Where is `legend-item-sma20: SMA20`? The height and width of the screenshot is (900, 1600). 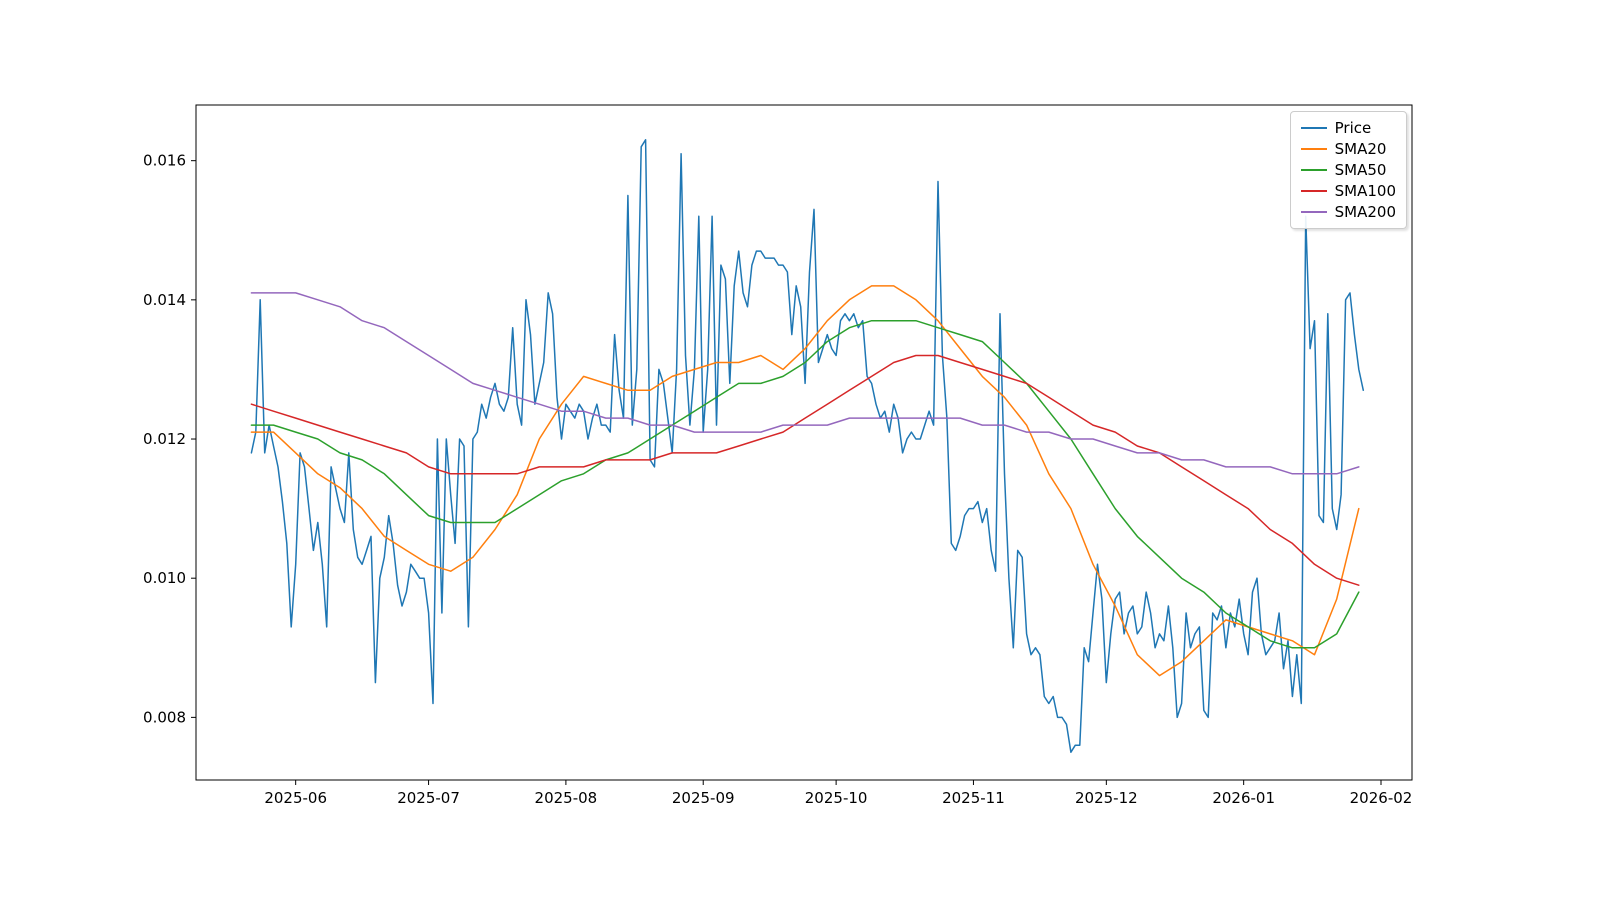
legend-item-sma20: SMA20 is located at coordinates (1348, 149).